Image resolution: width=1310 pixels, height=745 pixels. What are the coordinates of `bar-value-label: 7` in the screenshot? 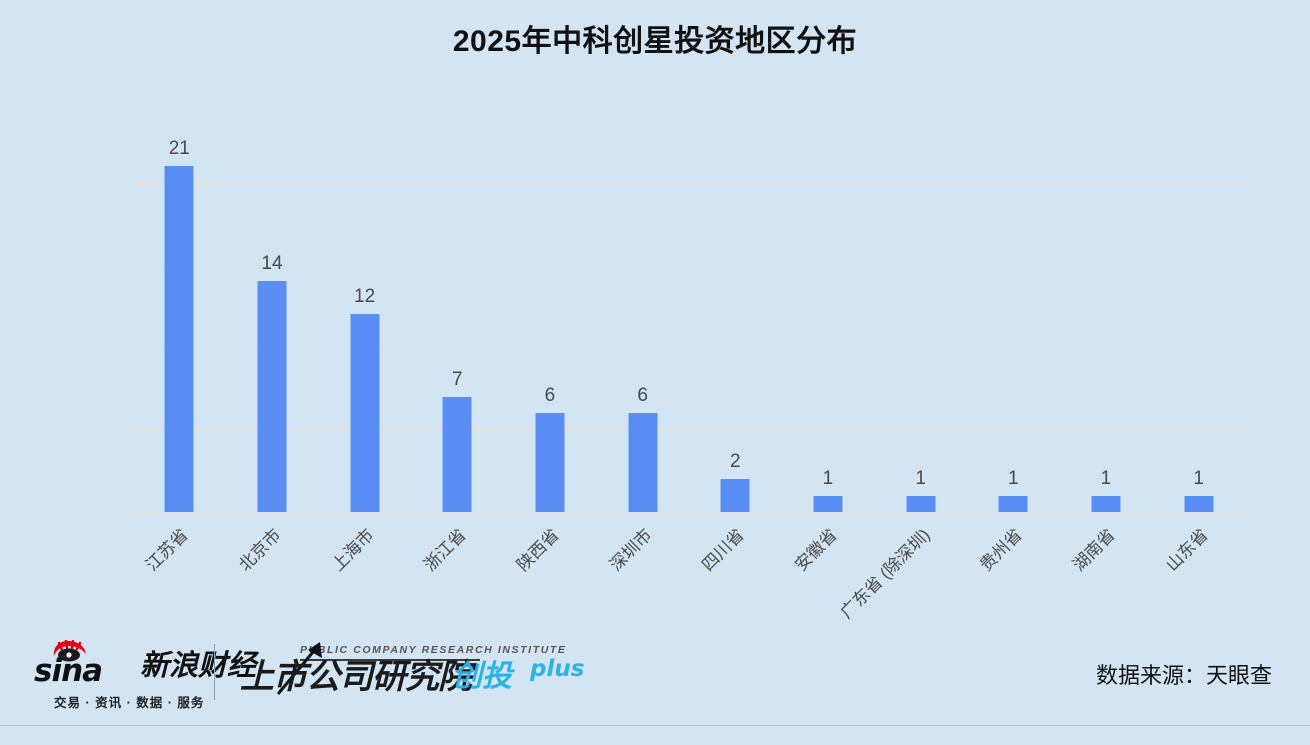 It's located at (457, 379).